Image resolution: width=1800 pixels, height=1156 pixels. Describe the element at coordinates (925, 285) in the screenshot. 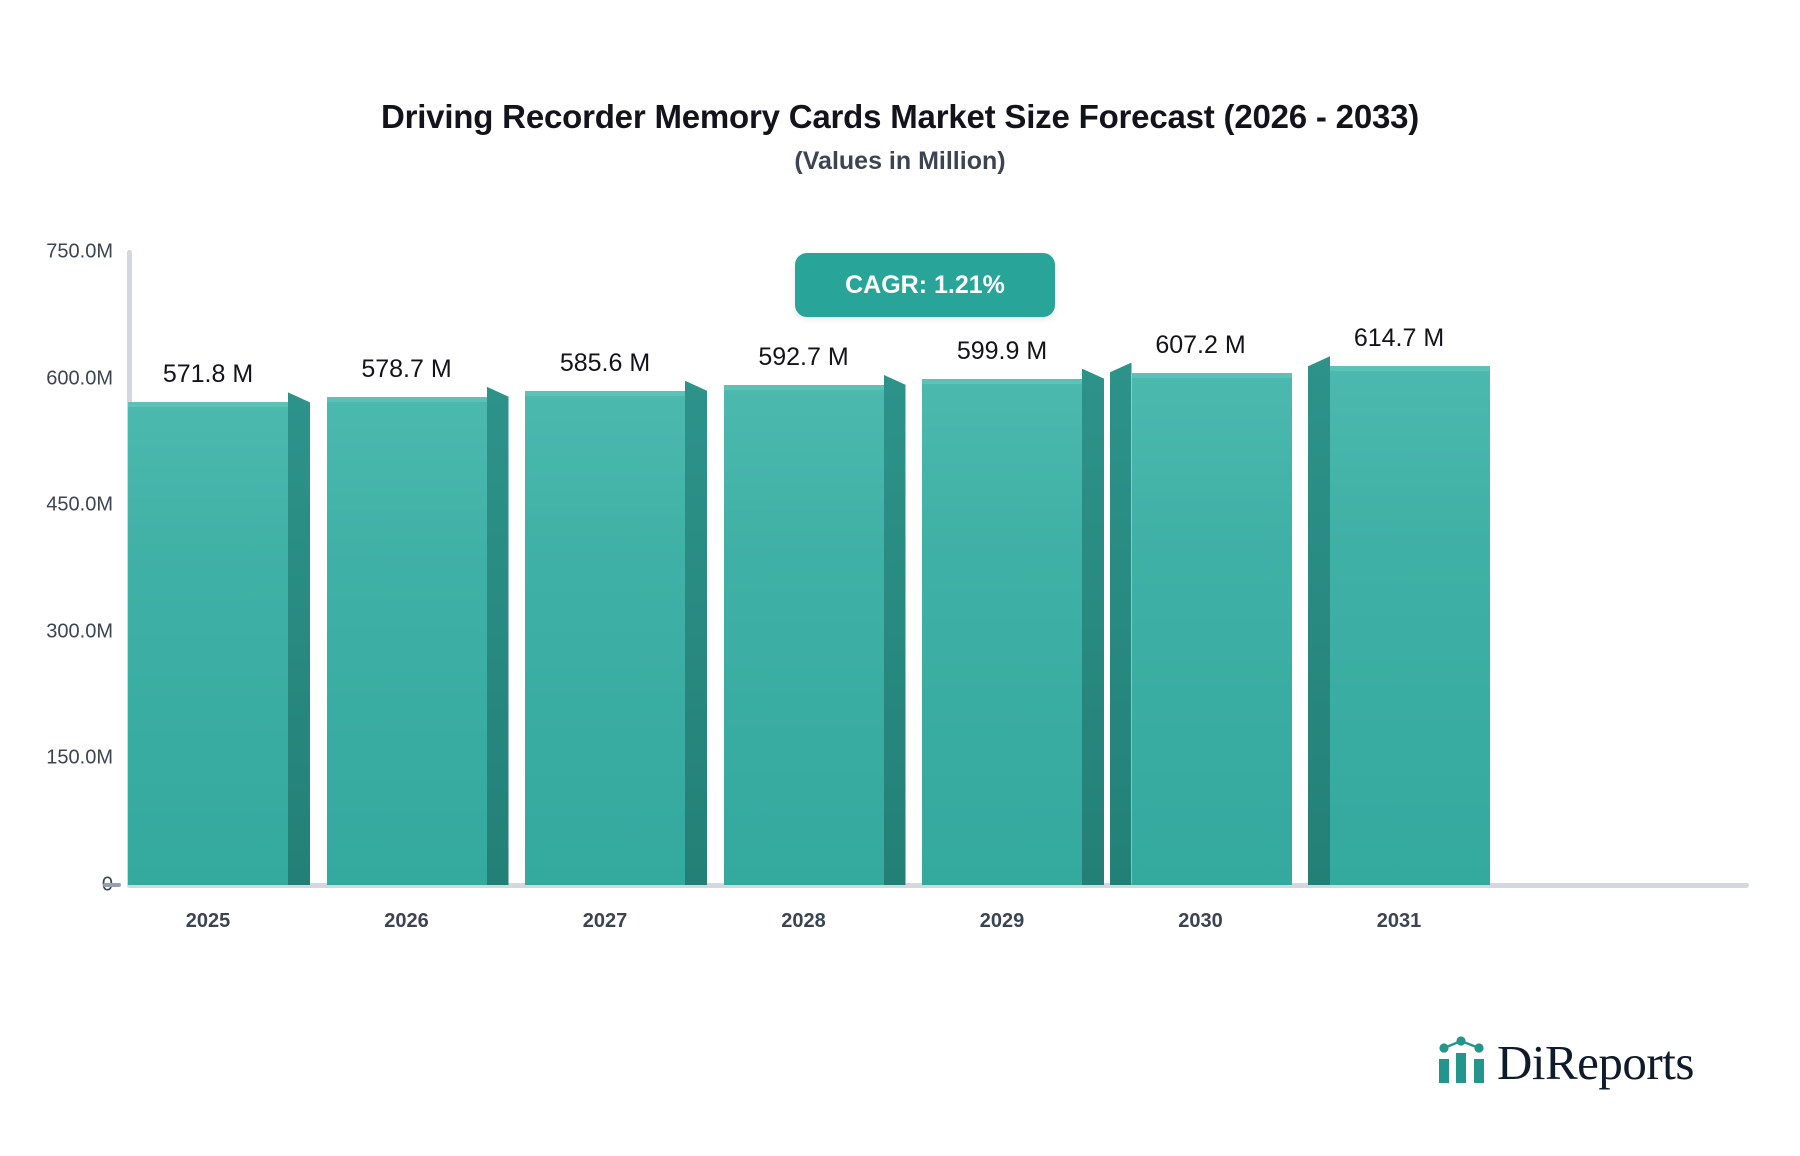

I see `cagr-badge: CAGR: 1.21%` at that location.